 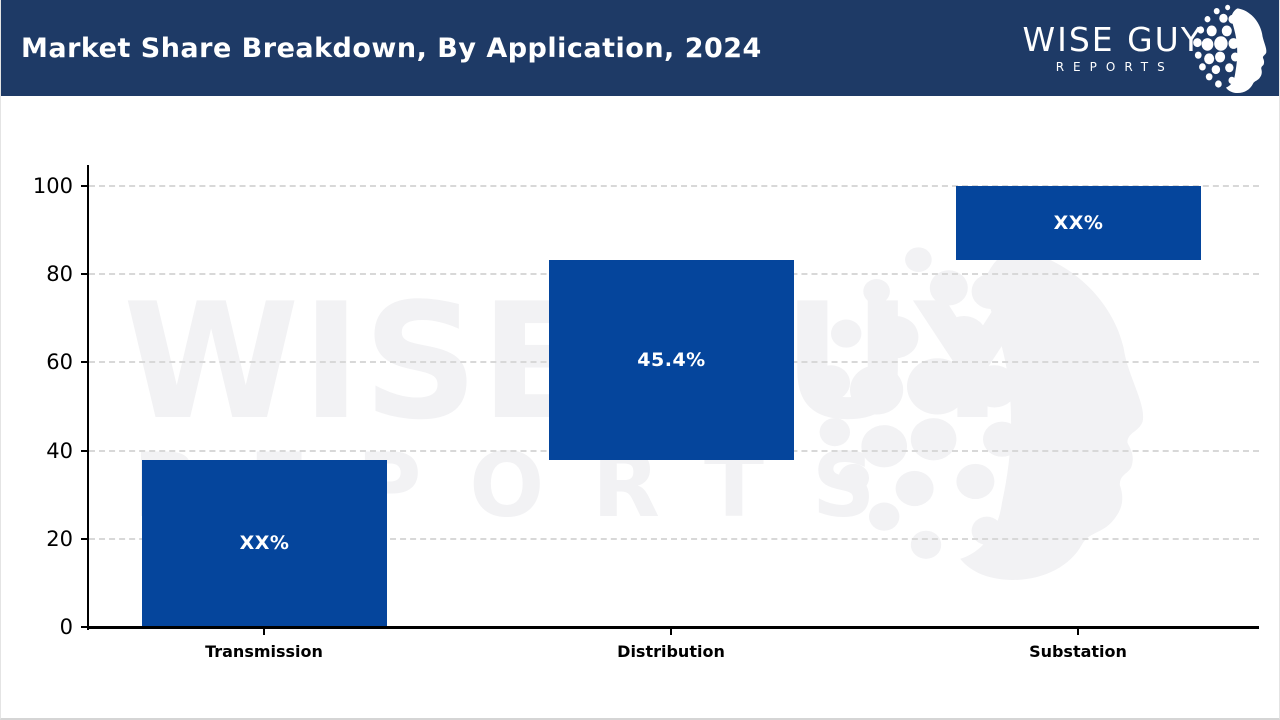 I want to click on bar-distribution: 45.4%, so click(x=671, y=359).